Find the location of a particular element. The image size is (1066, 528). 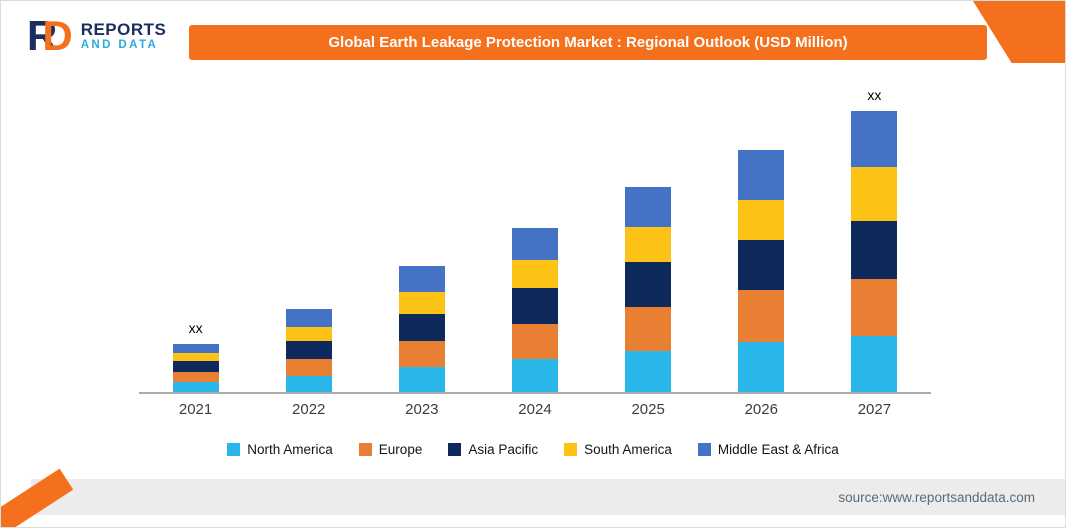

legend-label-north-america: North America is located at coordinates (290, 449).